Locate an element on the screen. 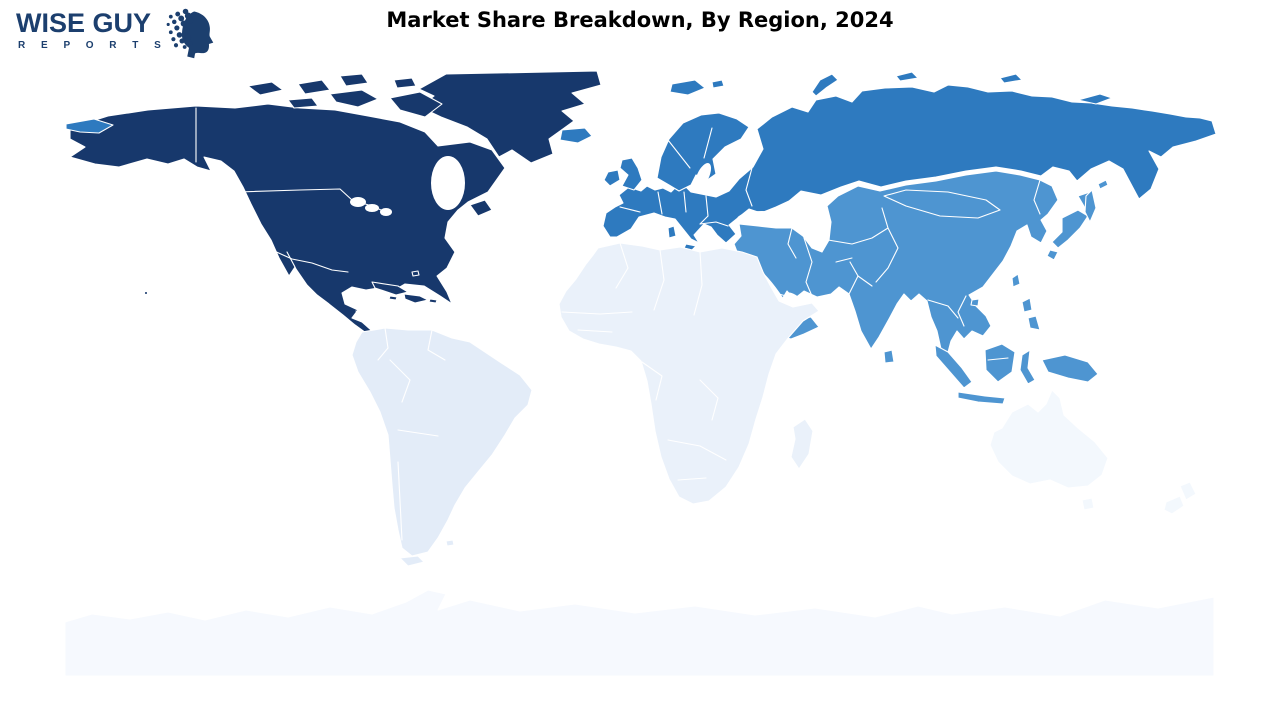  region-philippines-luzon is located at coordinates (1027, 305).